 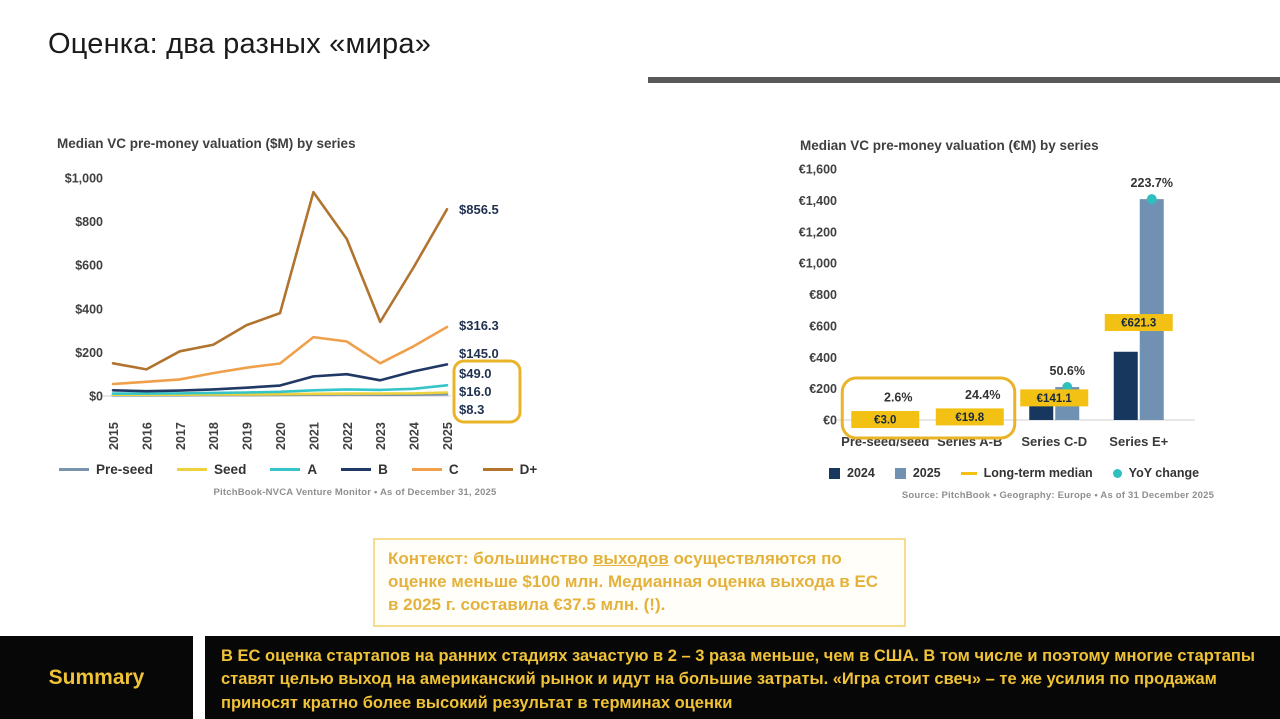 I want to click on svg-text: $16.0, so click(x=475, y=391).